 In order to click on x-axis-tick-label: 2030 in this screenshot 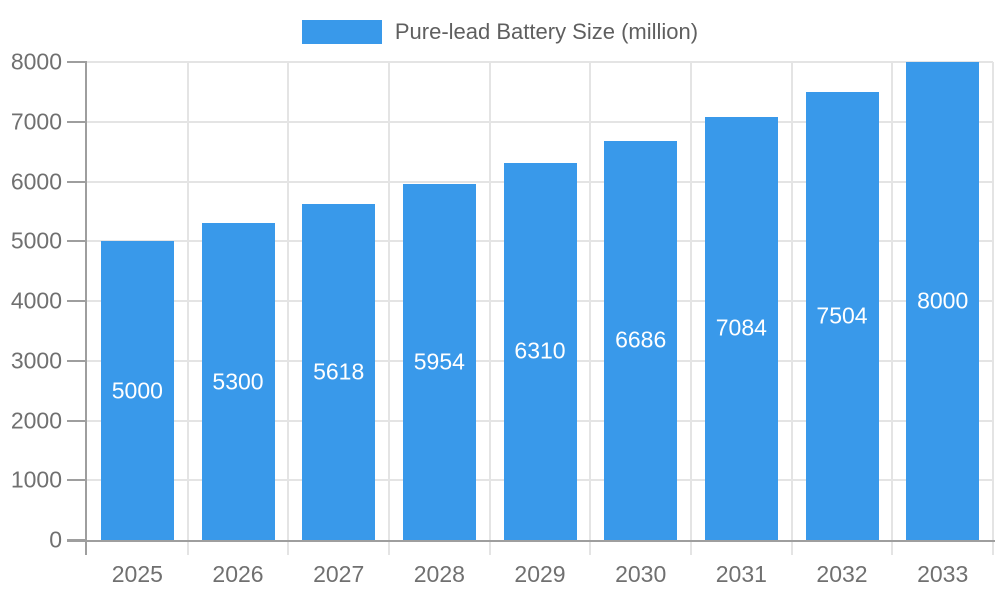, I will do `click(641, 574)`.